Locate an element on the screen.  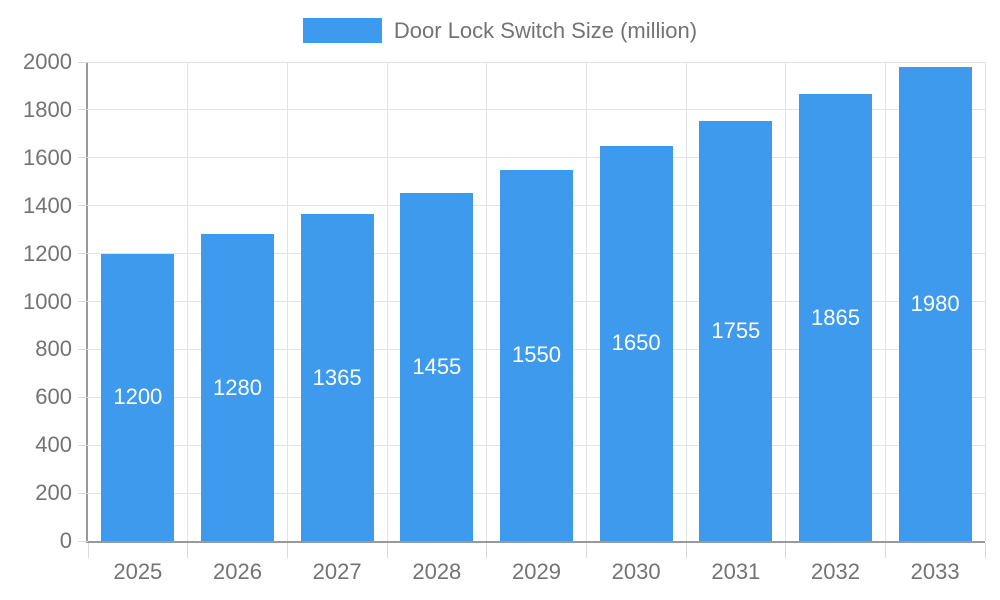
x-axis-tick-label: 2026 is located at coordinates (237, 571).